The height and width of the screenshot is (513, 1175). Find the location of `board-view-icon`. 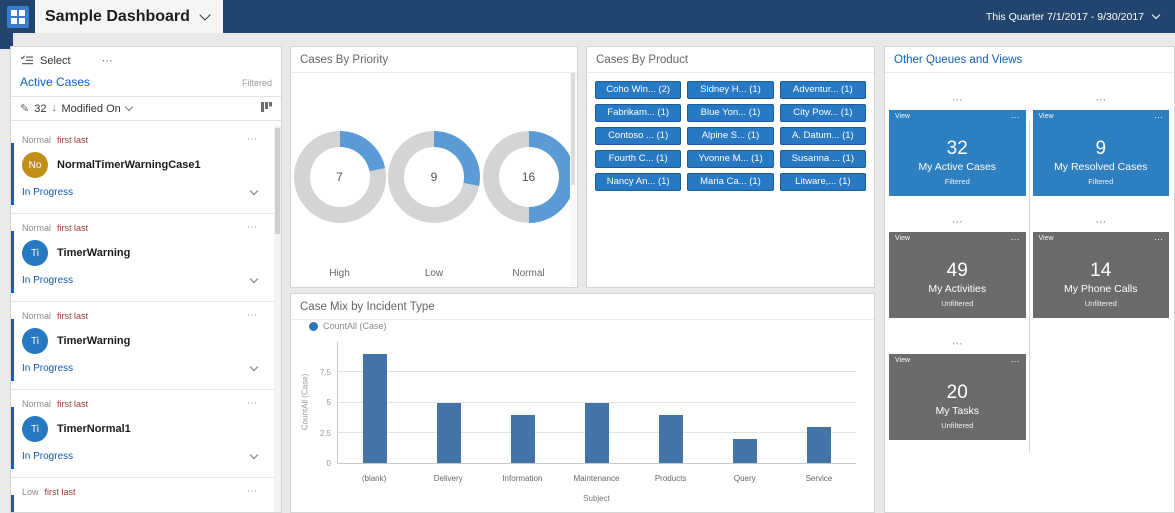

board-view-icon is located at coordinates (266, 108).